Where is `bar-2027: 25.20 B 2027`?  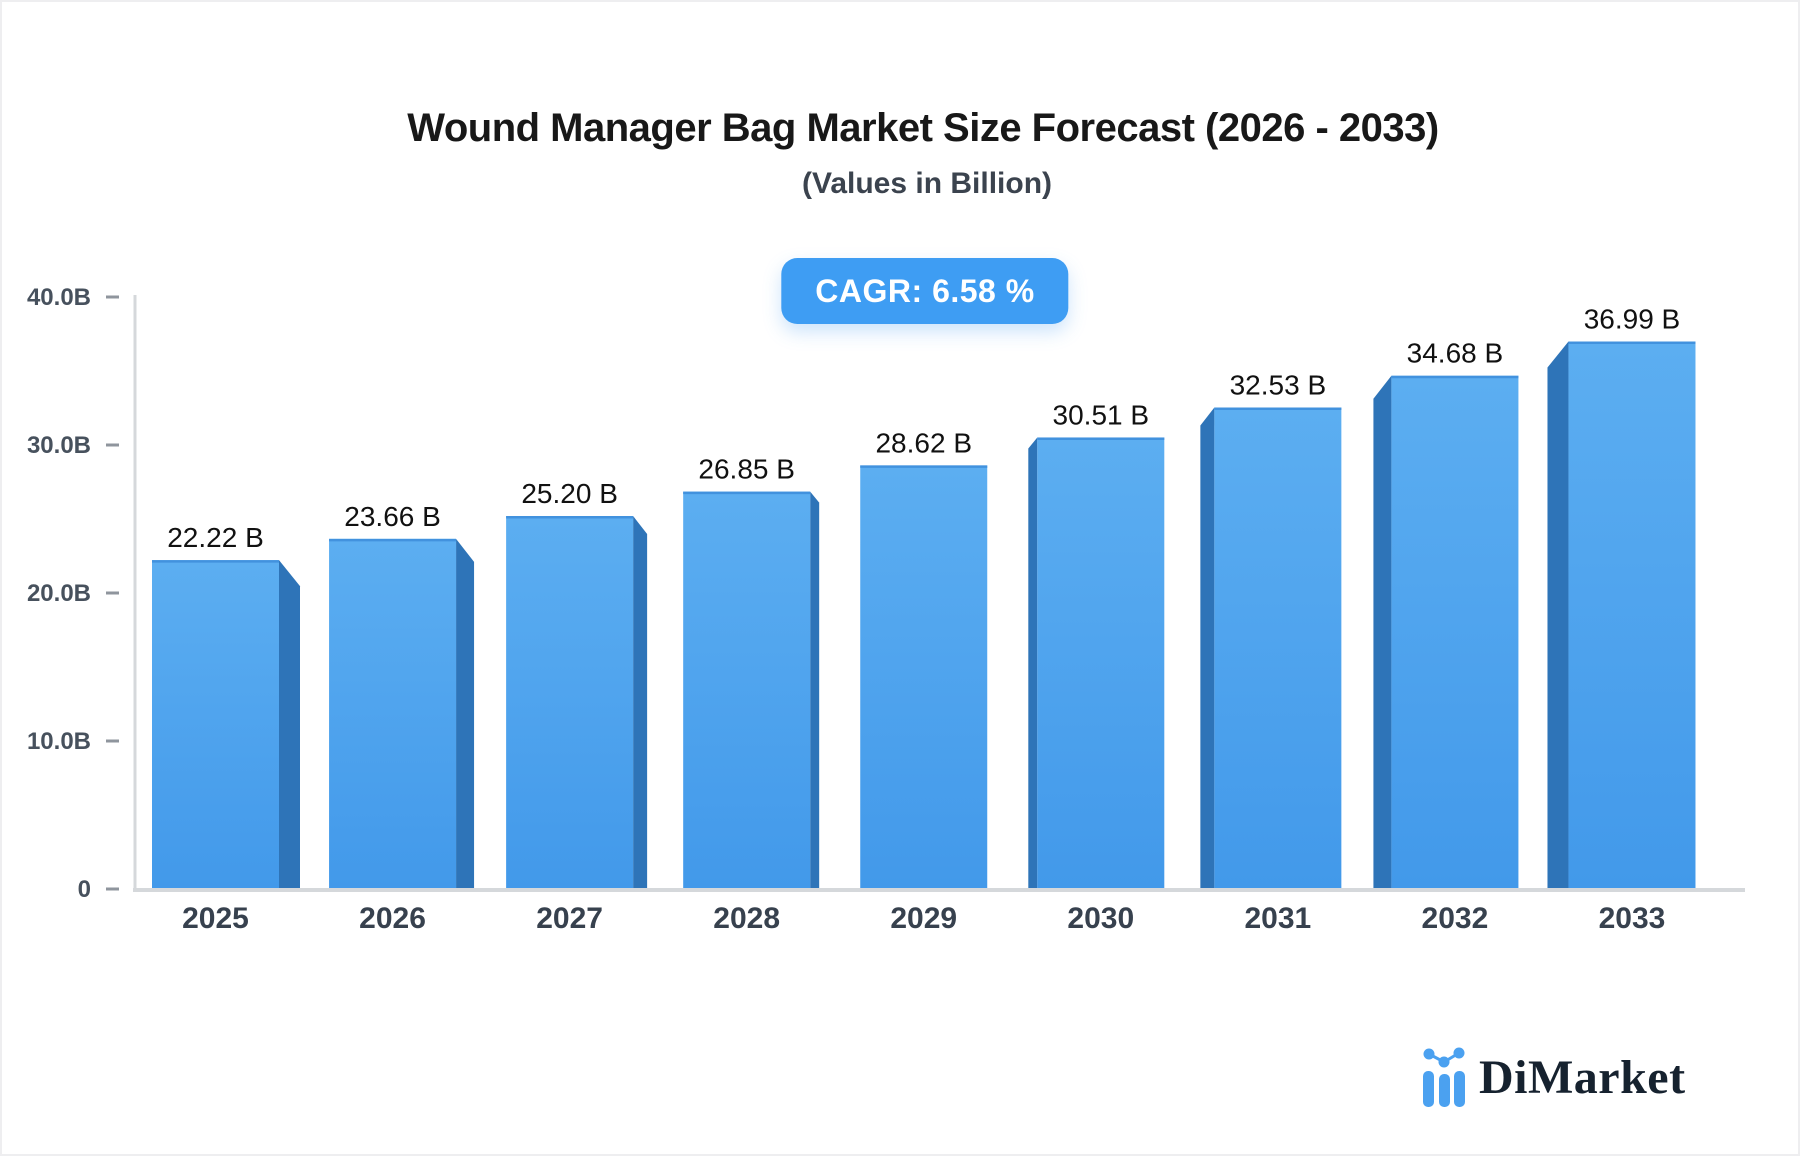
bar-2027: 25.20 B 2027 is located at coordinates (577, 706).